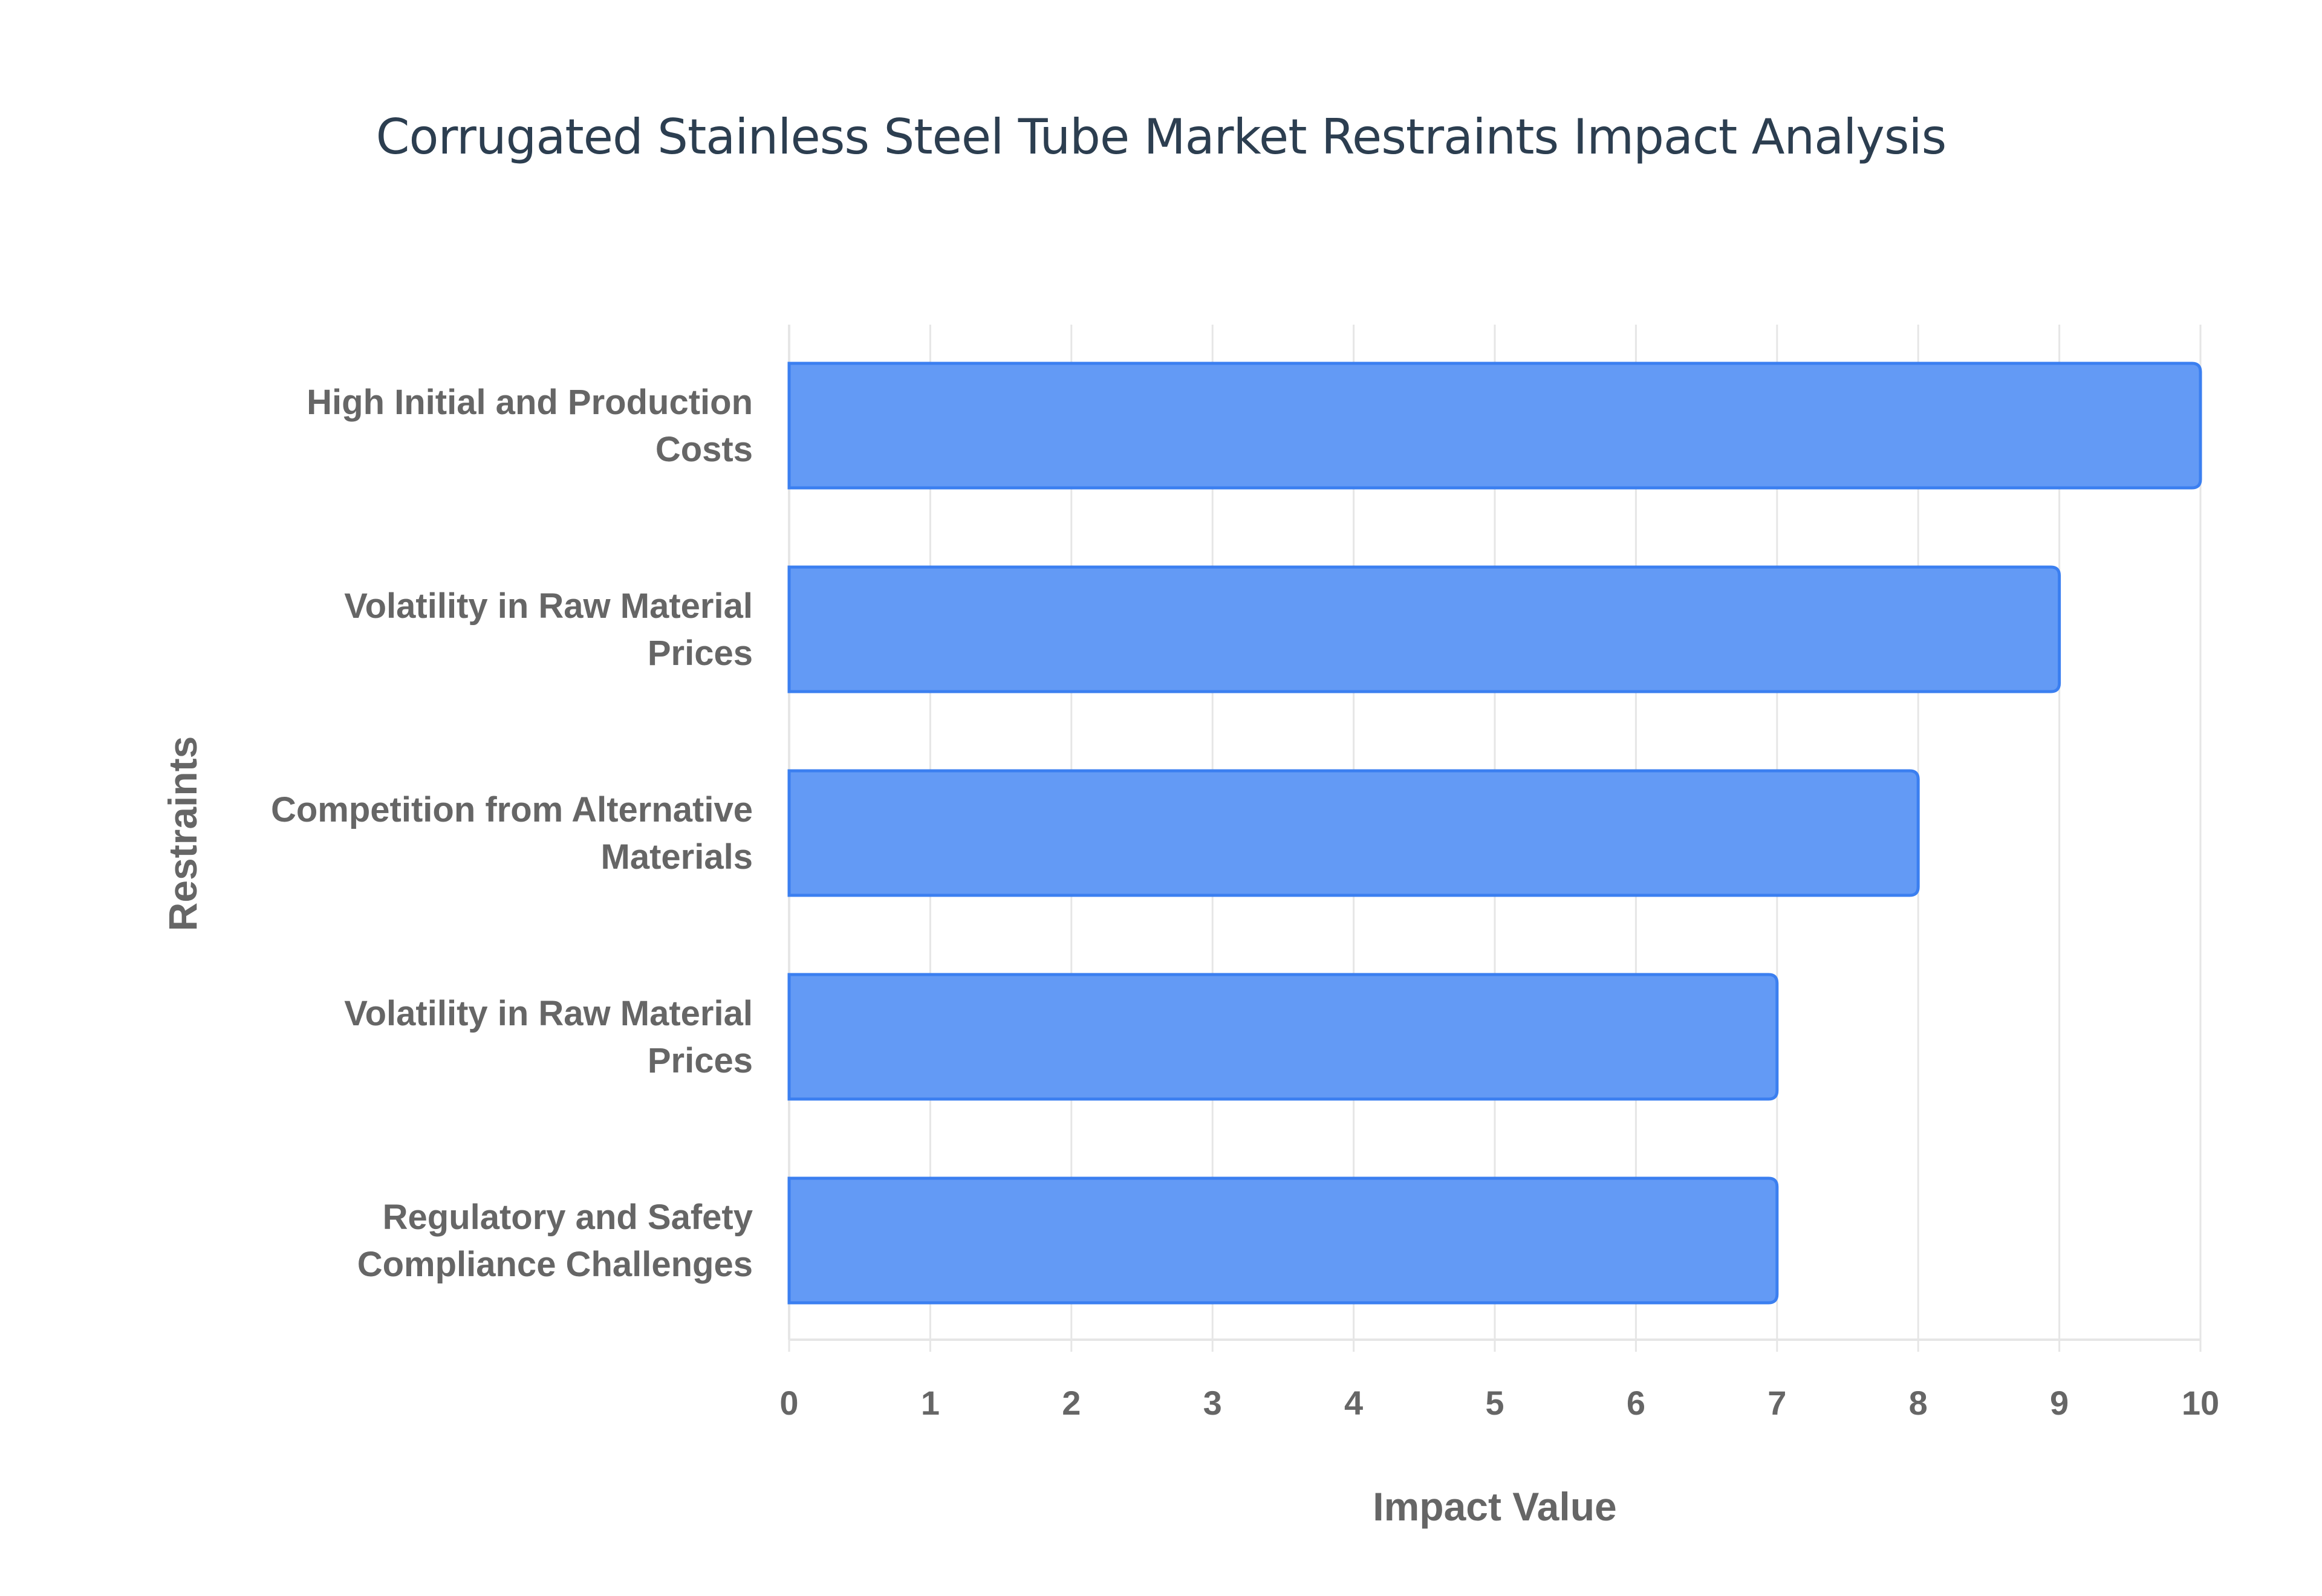  I want to click on x-tick-label: 6, so click(1636, 1403).